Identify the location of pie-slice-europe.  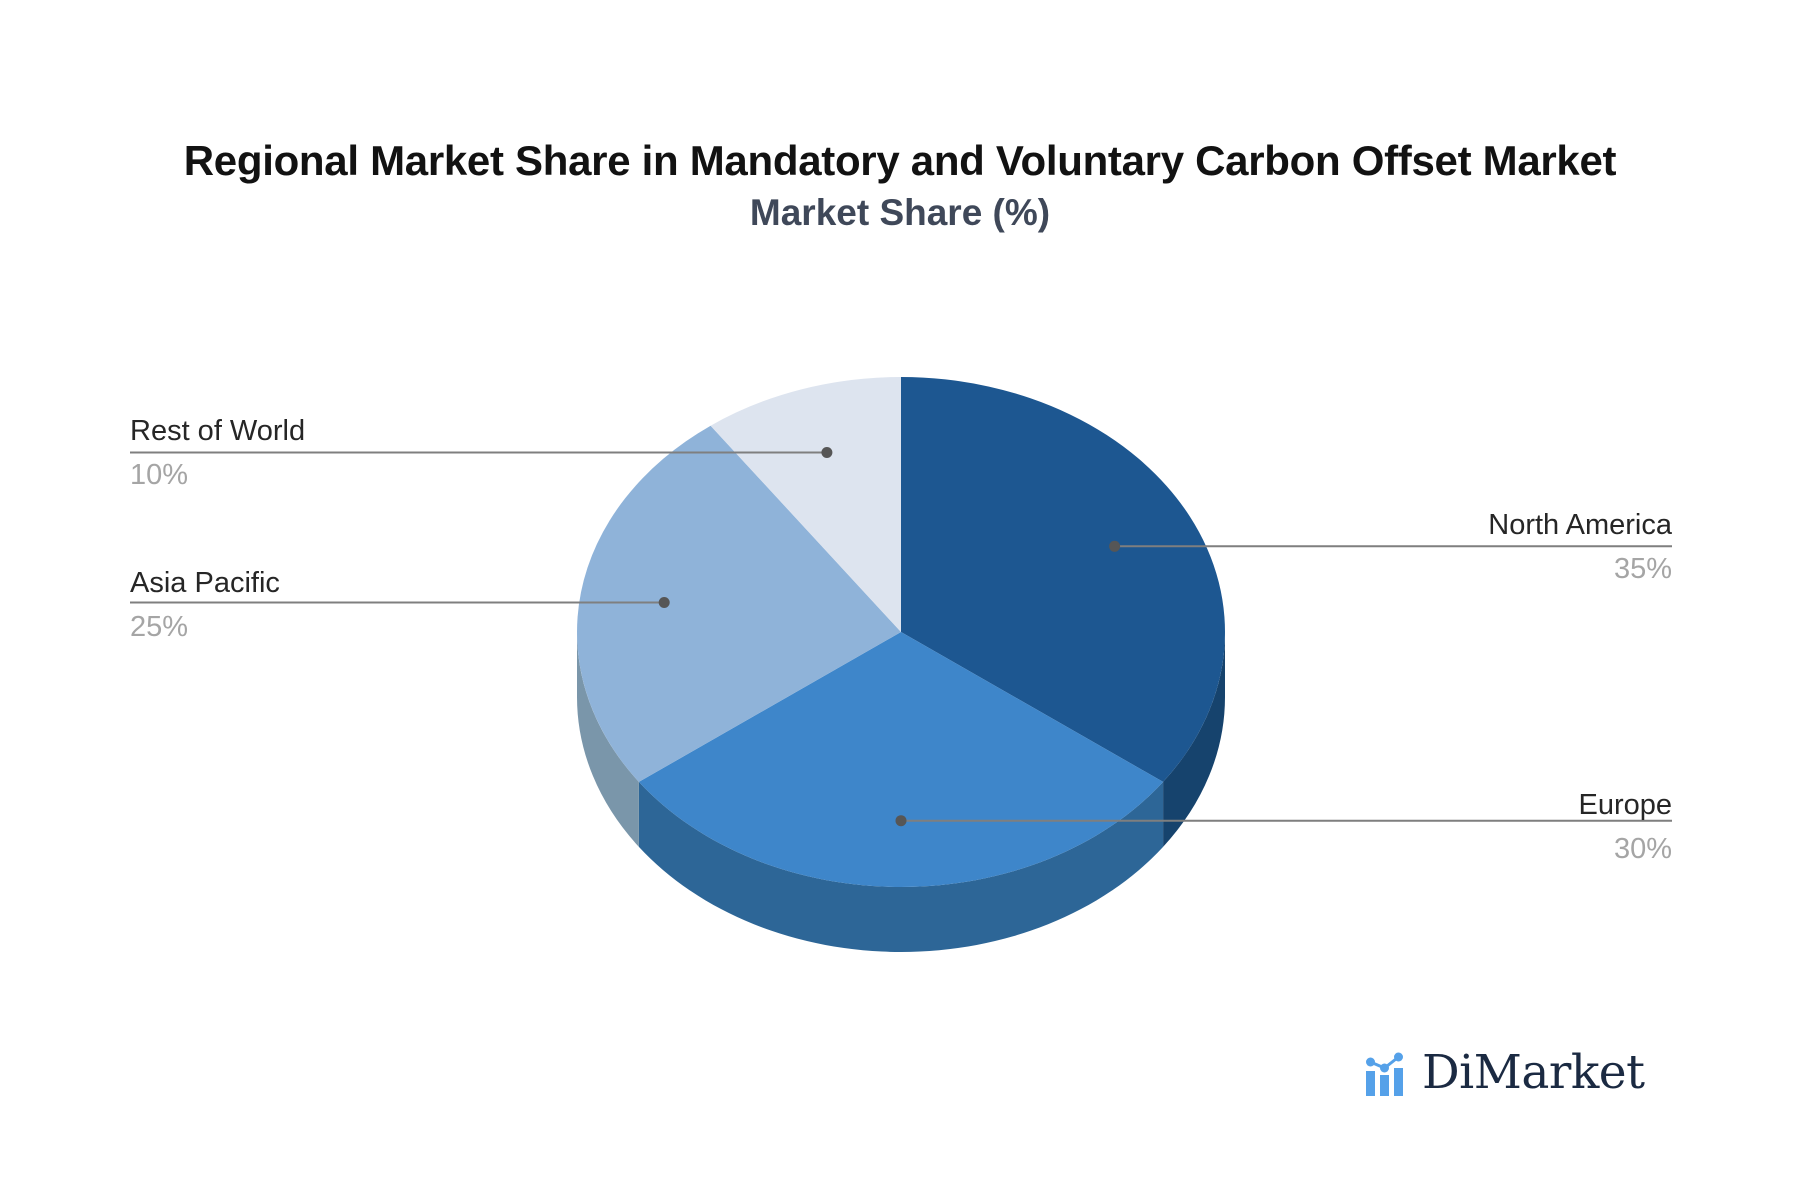
(901, 759).